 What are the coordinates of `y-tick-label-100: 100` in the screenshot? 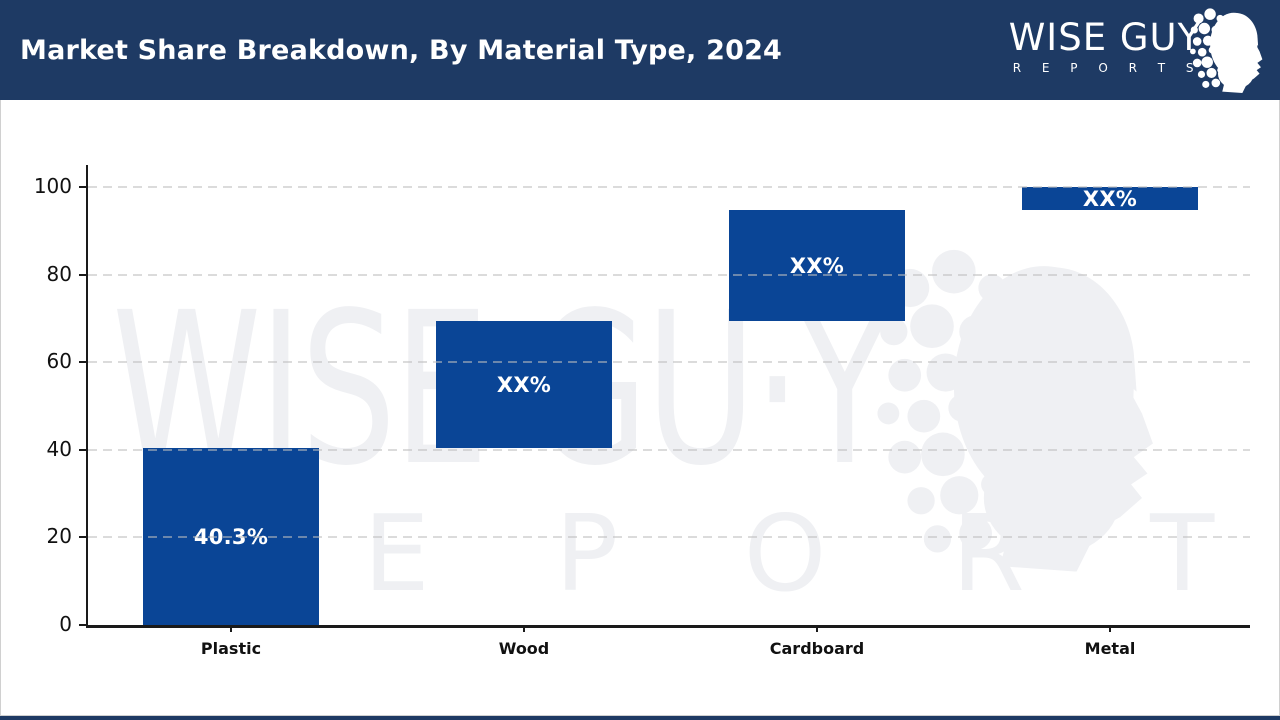 It's located at (52, 186).